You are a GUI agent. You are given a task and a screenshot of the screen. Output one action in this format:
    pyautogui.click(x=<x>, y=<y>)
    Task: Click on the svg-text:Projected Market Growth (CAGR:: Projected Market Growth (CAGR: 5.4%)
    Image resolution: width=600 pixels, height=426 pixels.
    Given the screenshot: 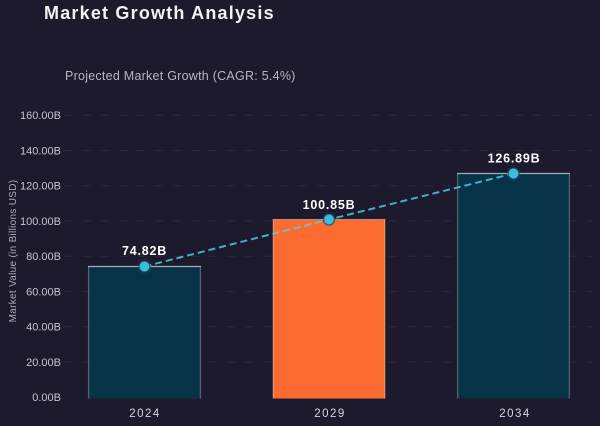 What is the action you would take?
    pyautogui.click(x=180, y=76)
    